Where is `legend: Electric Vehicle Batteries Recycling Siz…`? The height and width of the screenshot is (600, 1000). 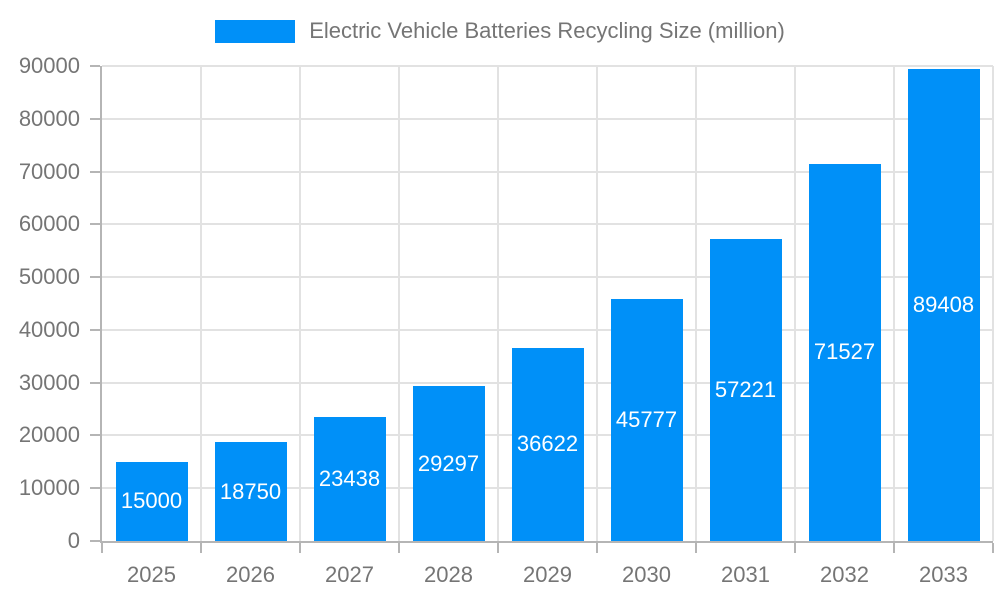
legend: Electric Vehicle Batteries Recycling Siz… is located at coordinates (500, 31).